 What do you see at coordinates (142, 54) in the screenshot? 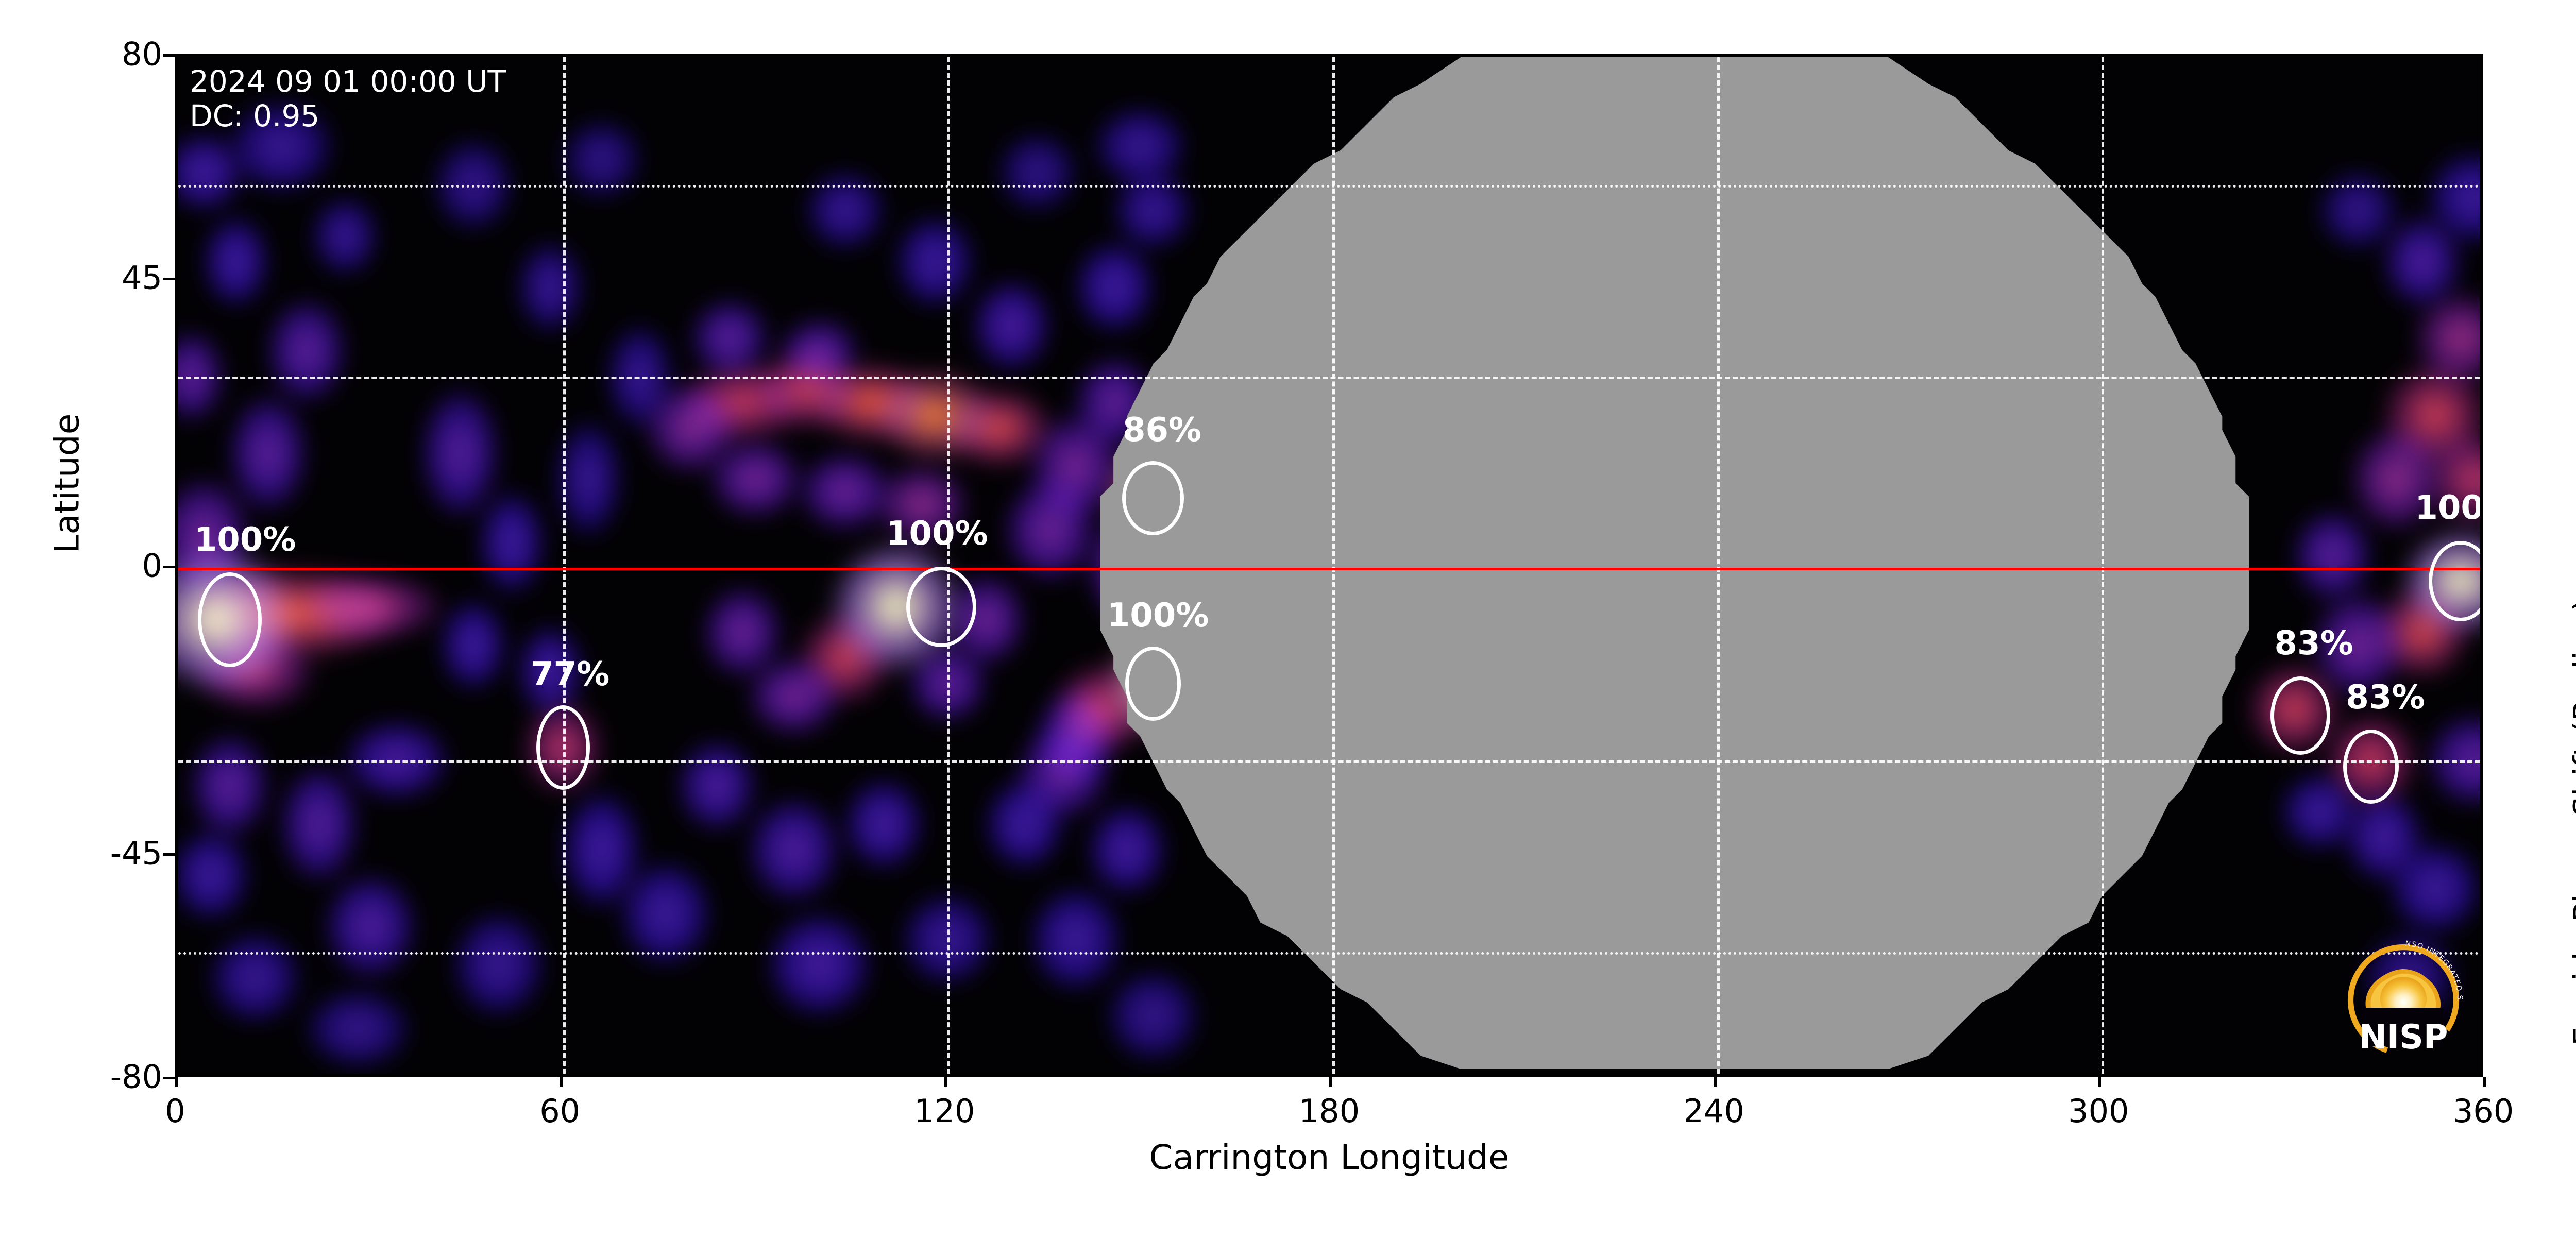
I see `y-axis-tick-label: 80` at bounding box center [142, 54].